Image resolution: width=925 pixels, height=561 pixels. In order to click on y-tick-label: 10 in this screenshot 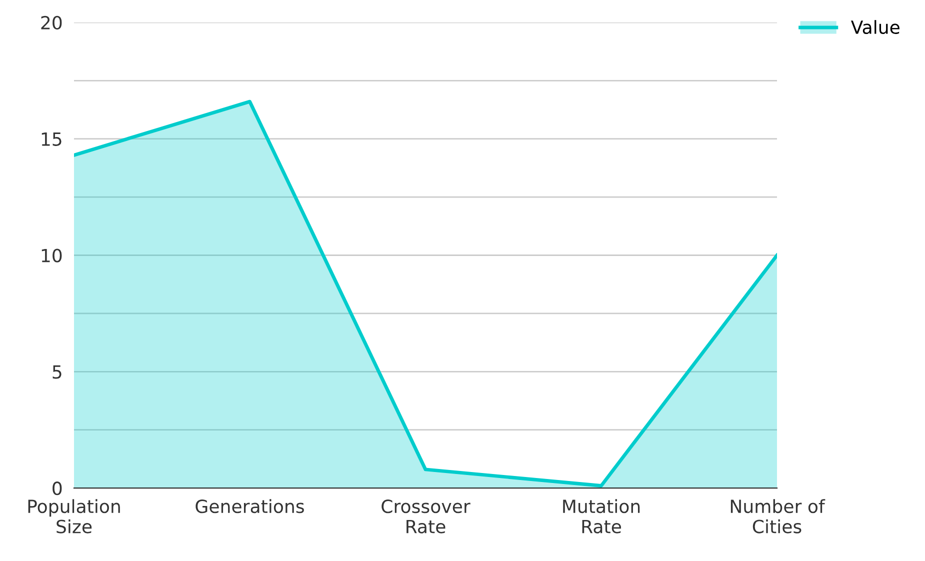, I will do `click(52, 255)`.